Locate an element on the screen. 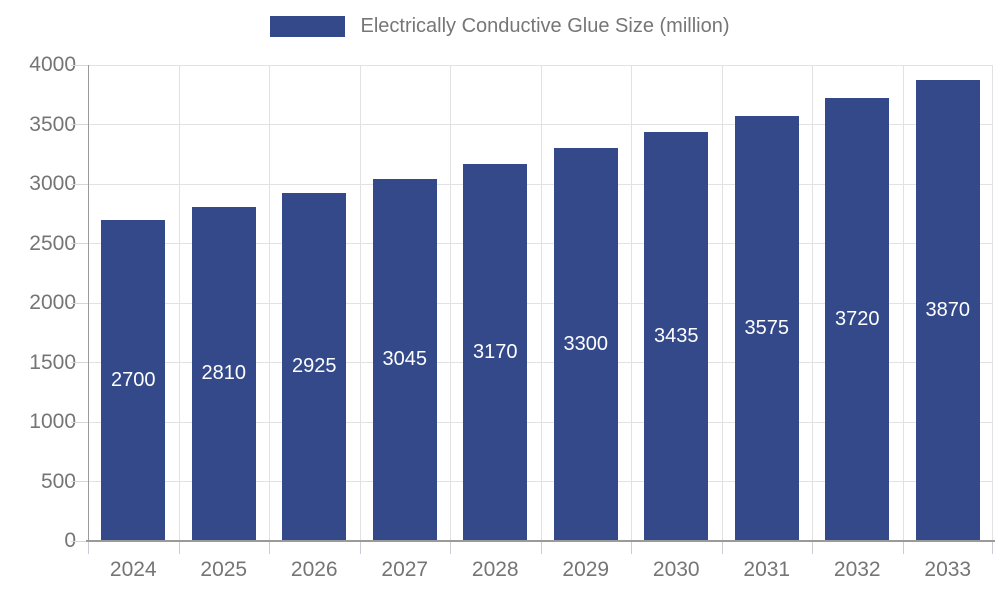  bar-2026: 2925 is located at coordinates (314, 366).